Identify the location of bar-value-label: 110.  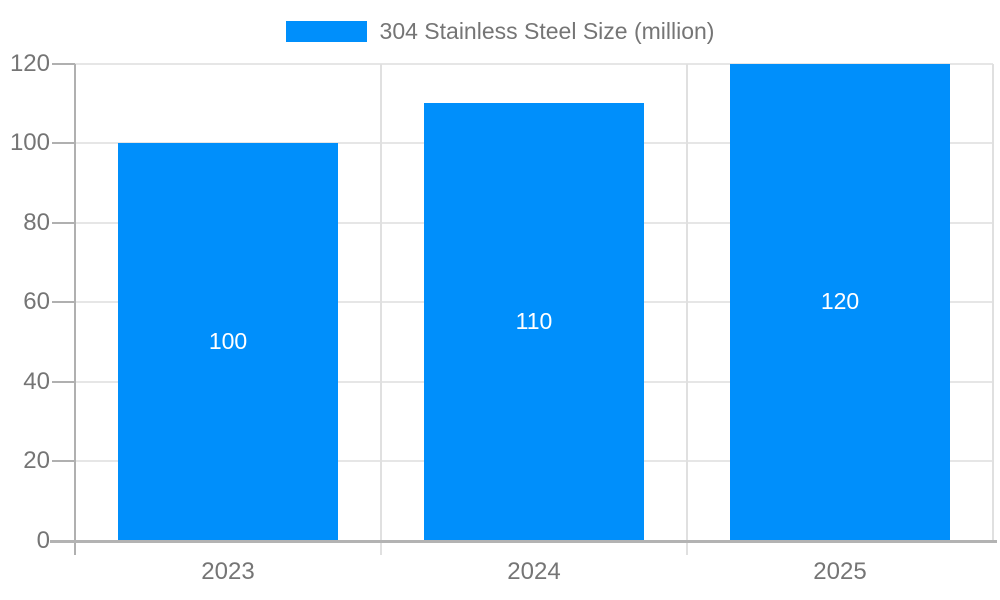
(534, 320).